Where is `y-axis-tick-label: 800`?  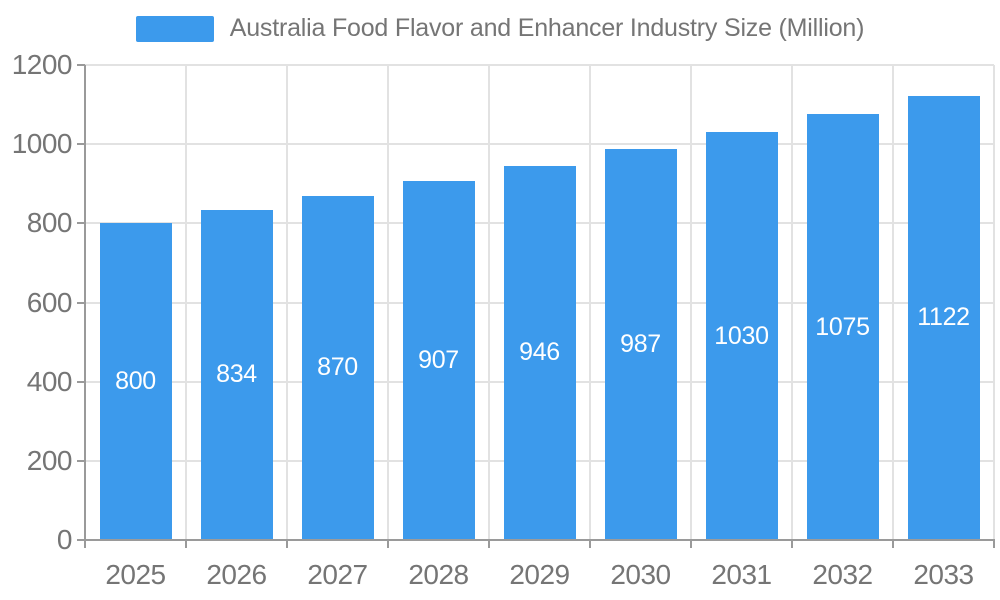 y-axis-tick-label: 800 is located at coordinates (49, 223).